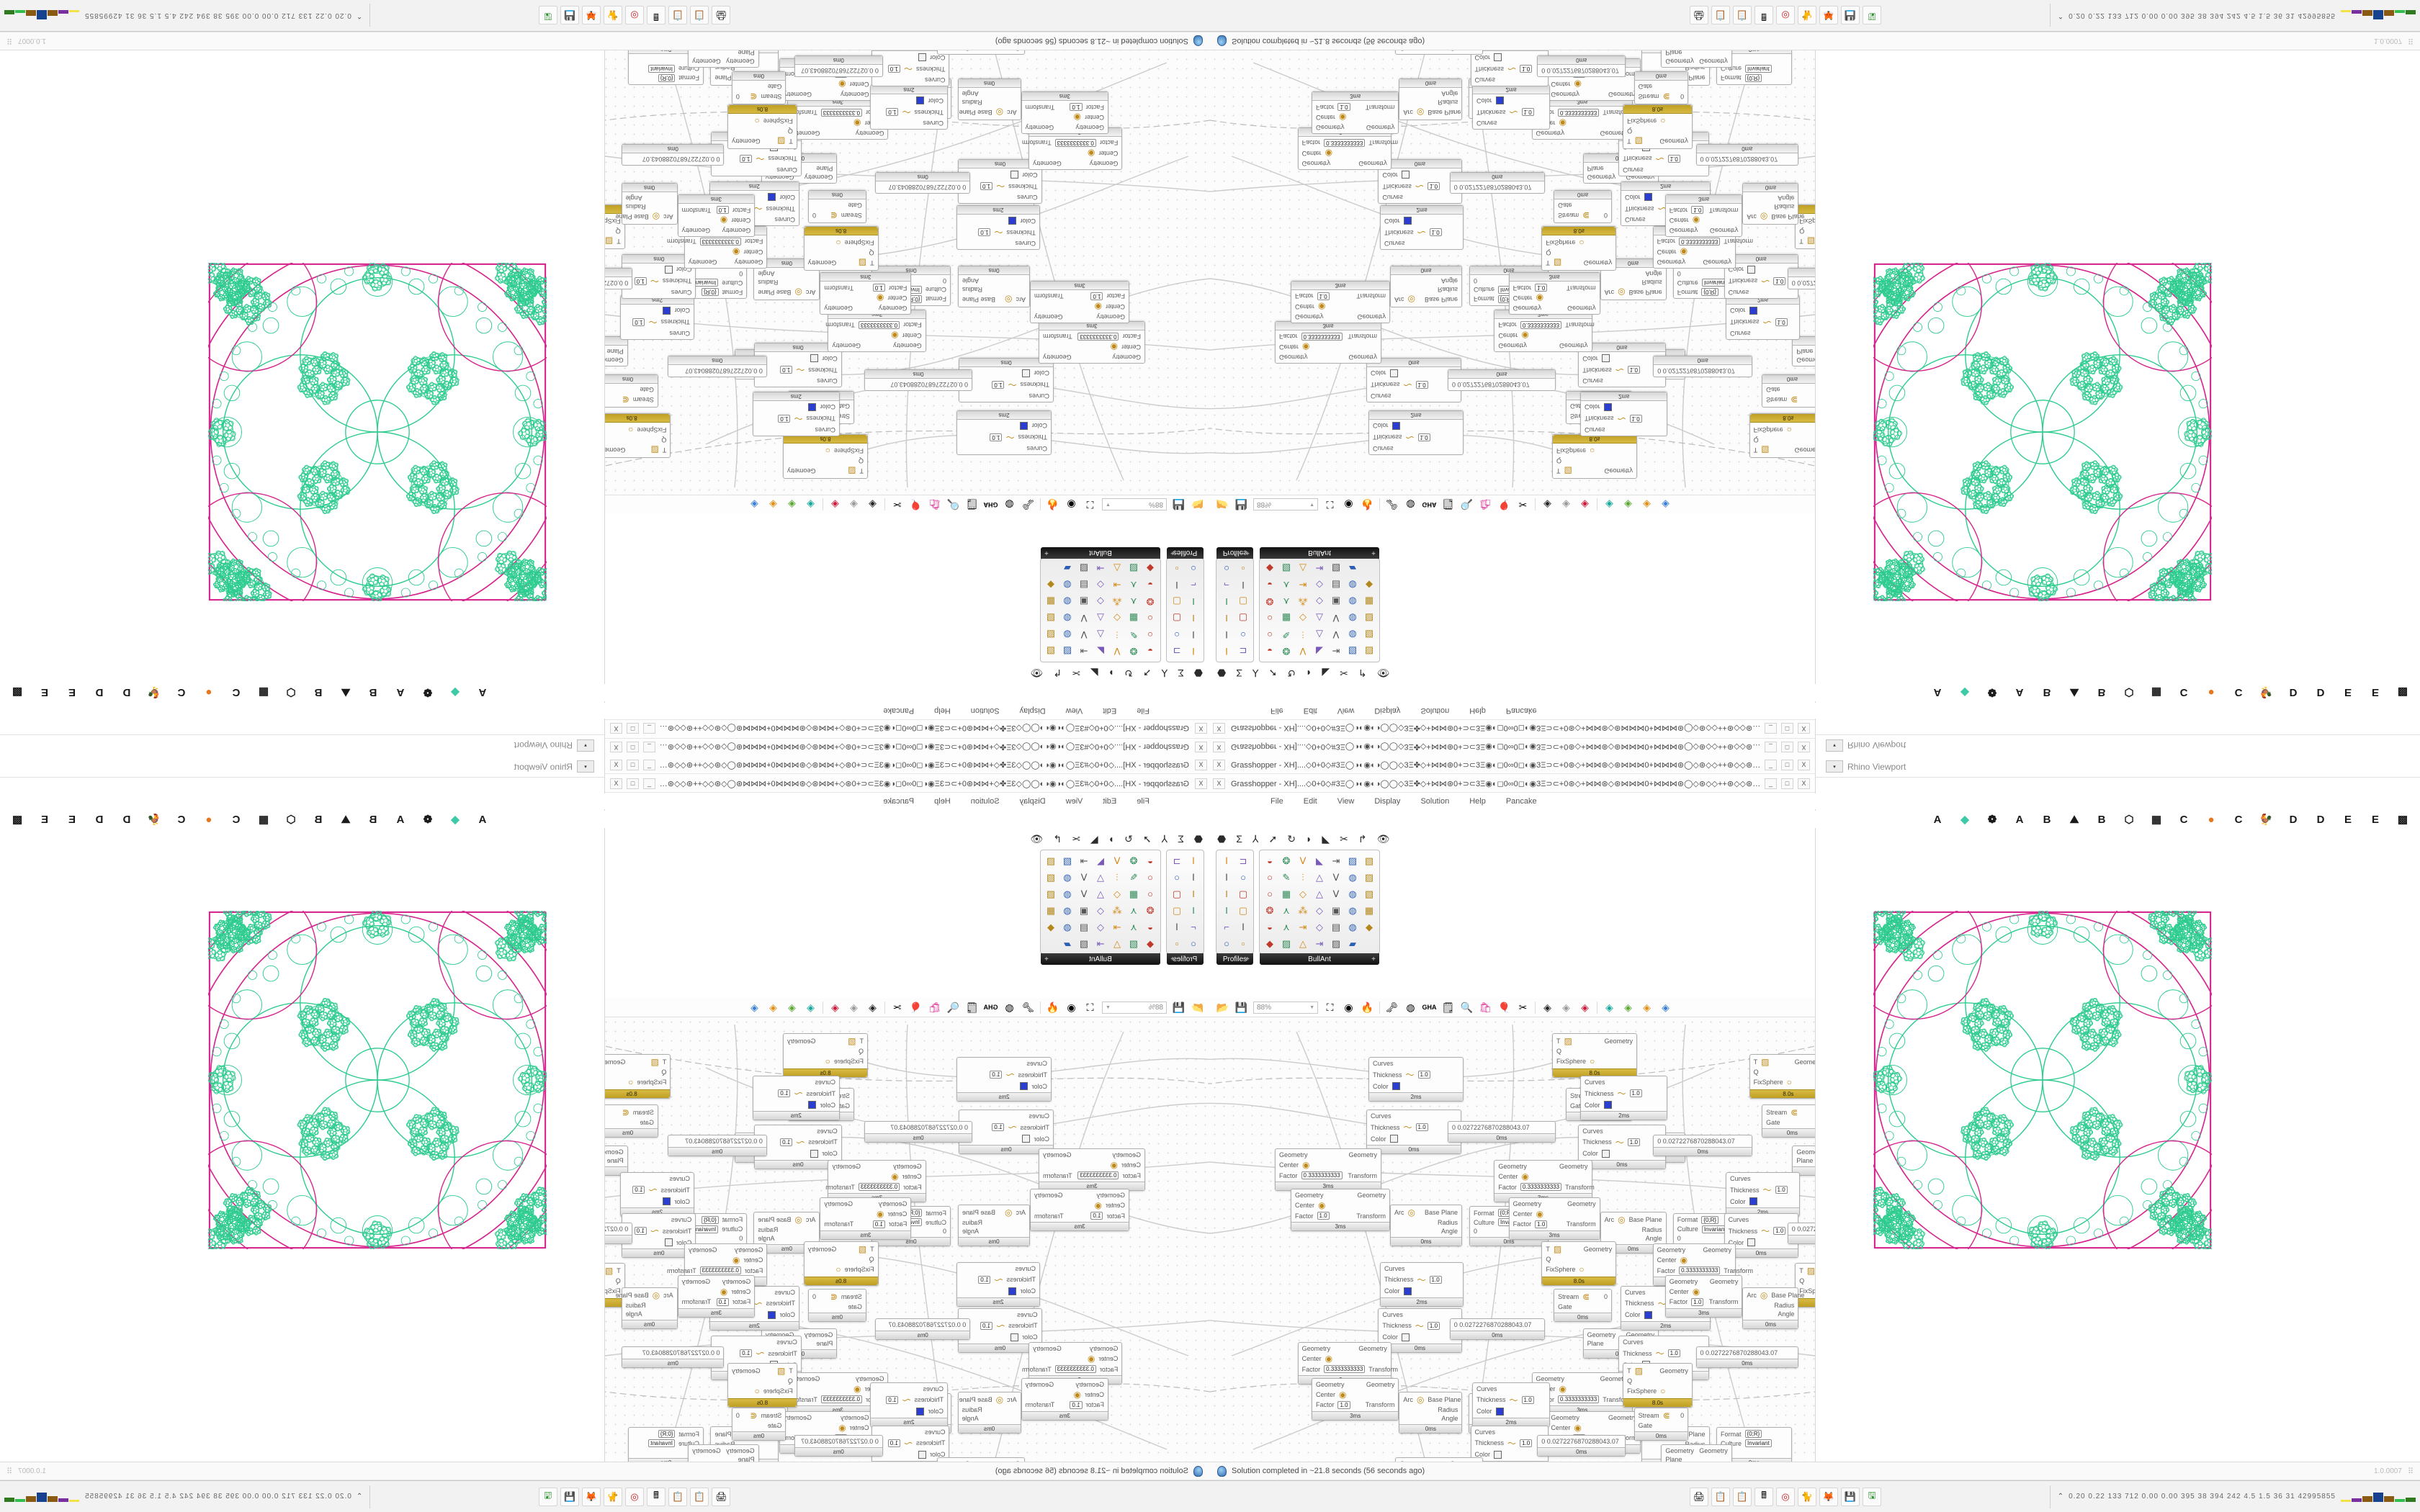 The height and width of the screenshot is (1512, 2420). I want to click on capsule-icon: 🗝, so click(1028, 1007).